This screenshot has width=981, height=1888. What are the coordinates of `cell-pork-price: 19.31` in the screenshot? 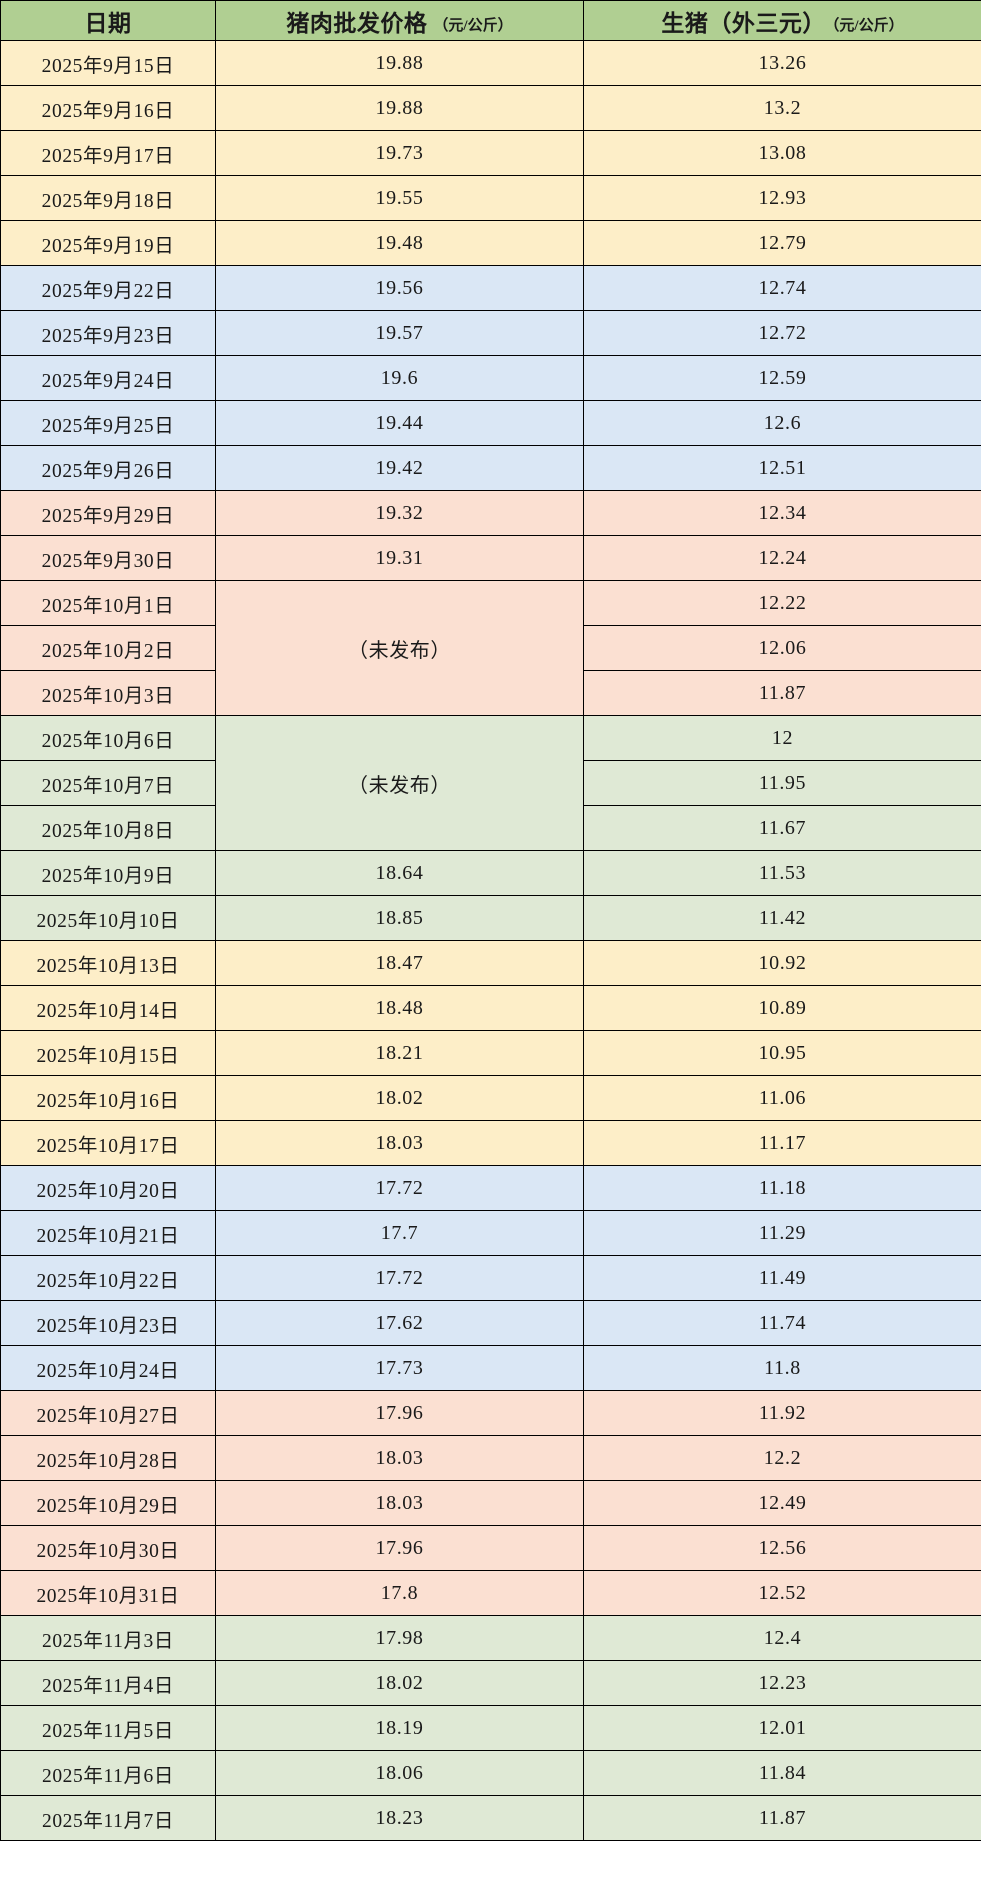 It's located at (399, 558).